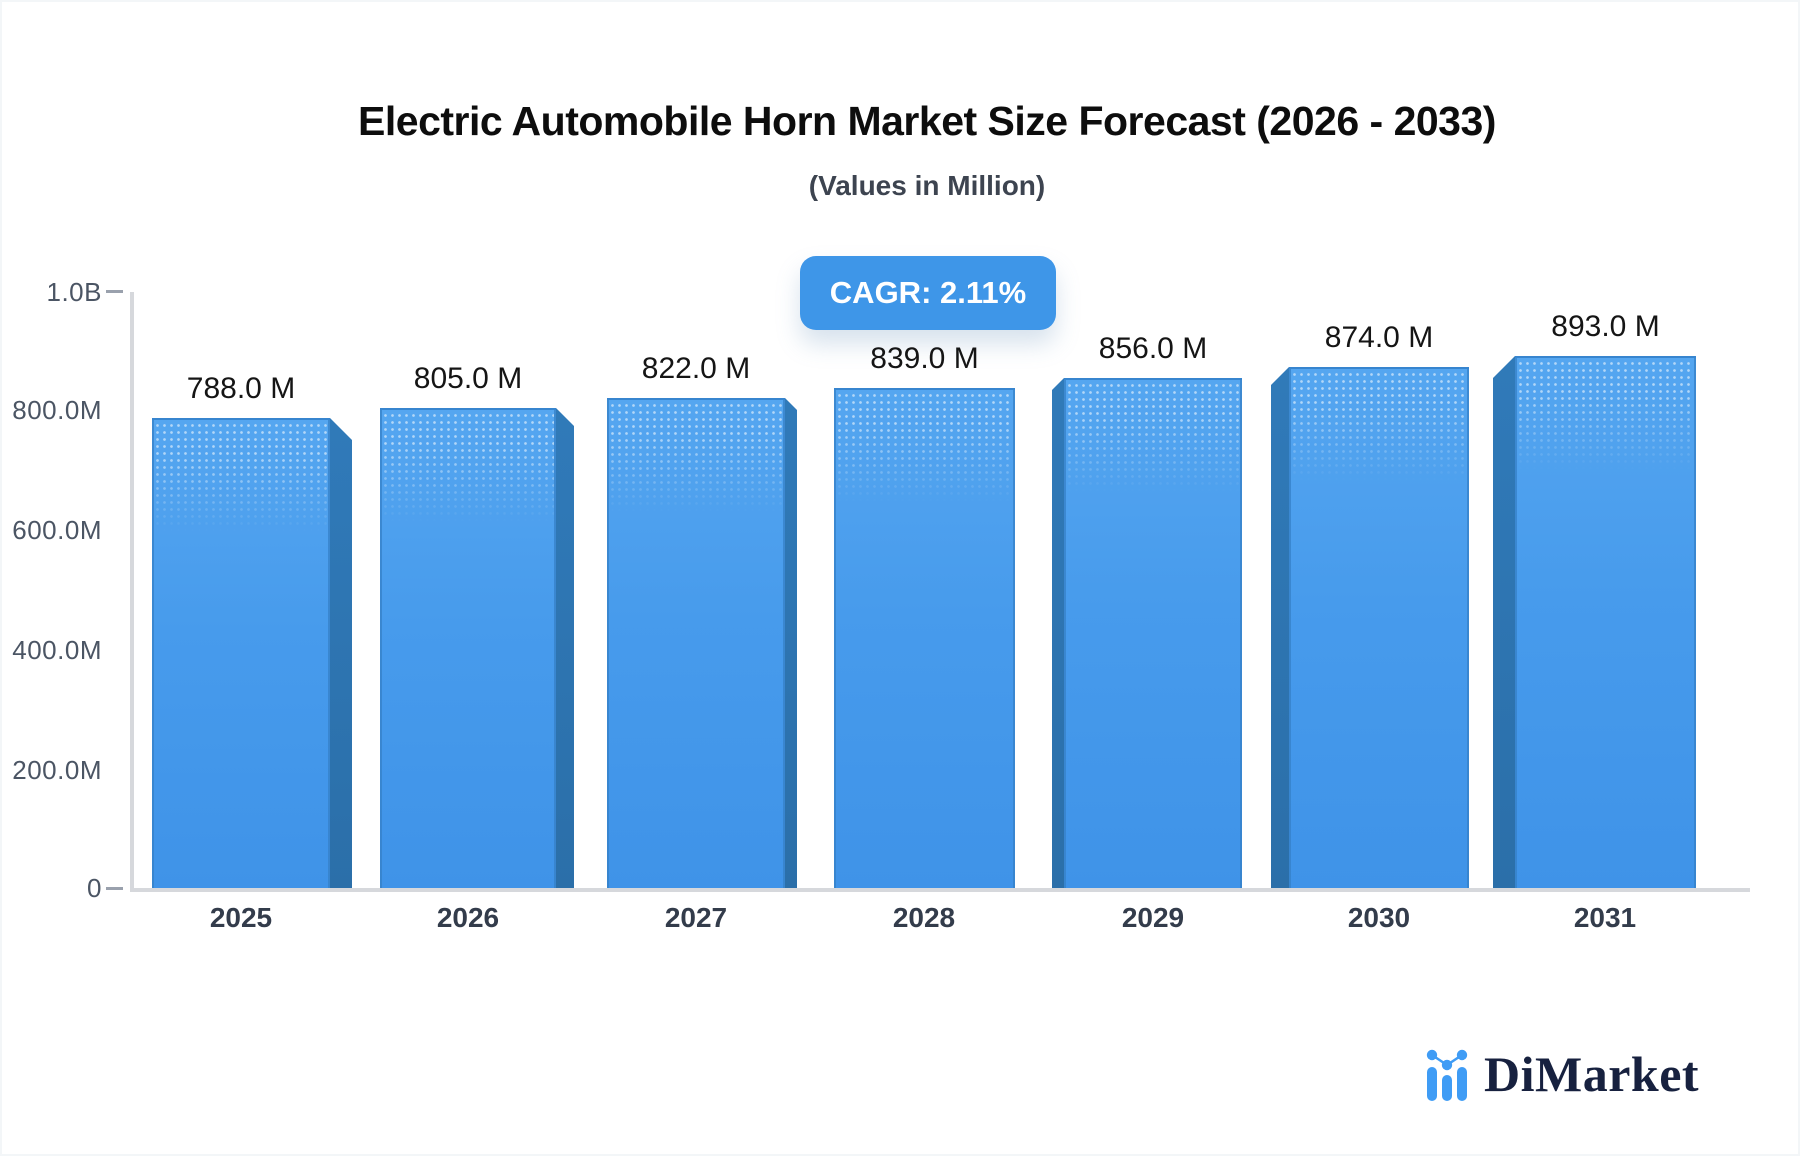 This screenshot has height=1156, width=1800. Describe the element at coordinates (1379, 917) in the screenshot. I see `x-axis-label: 2030` at that location.